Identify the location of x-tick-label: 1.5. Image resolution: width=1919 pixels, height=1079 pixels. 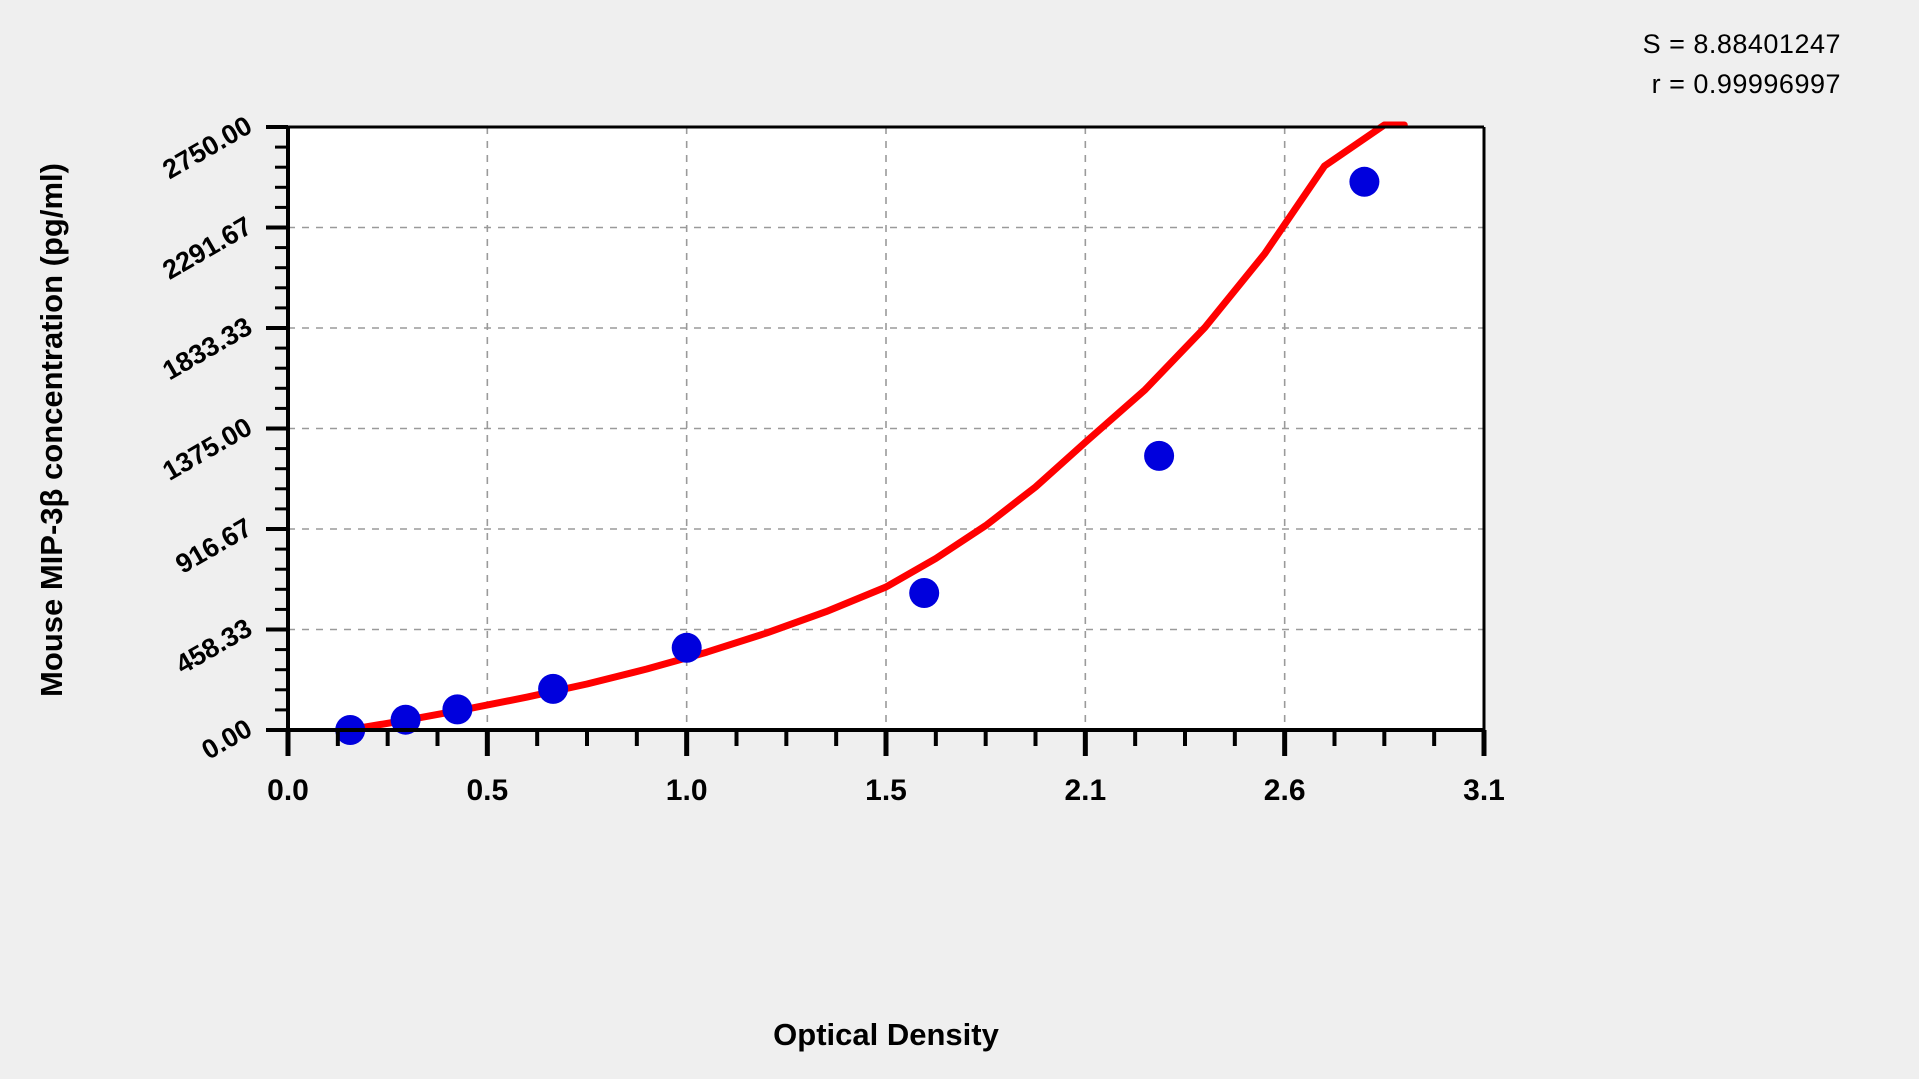
(886, 790).